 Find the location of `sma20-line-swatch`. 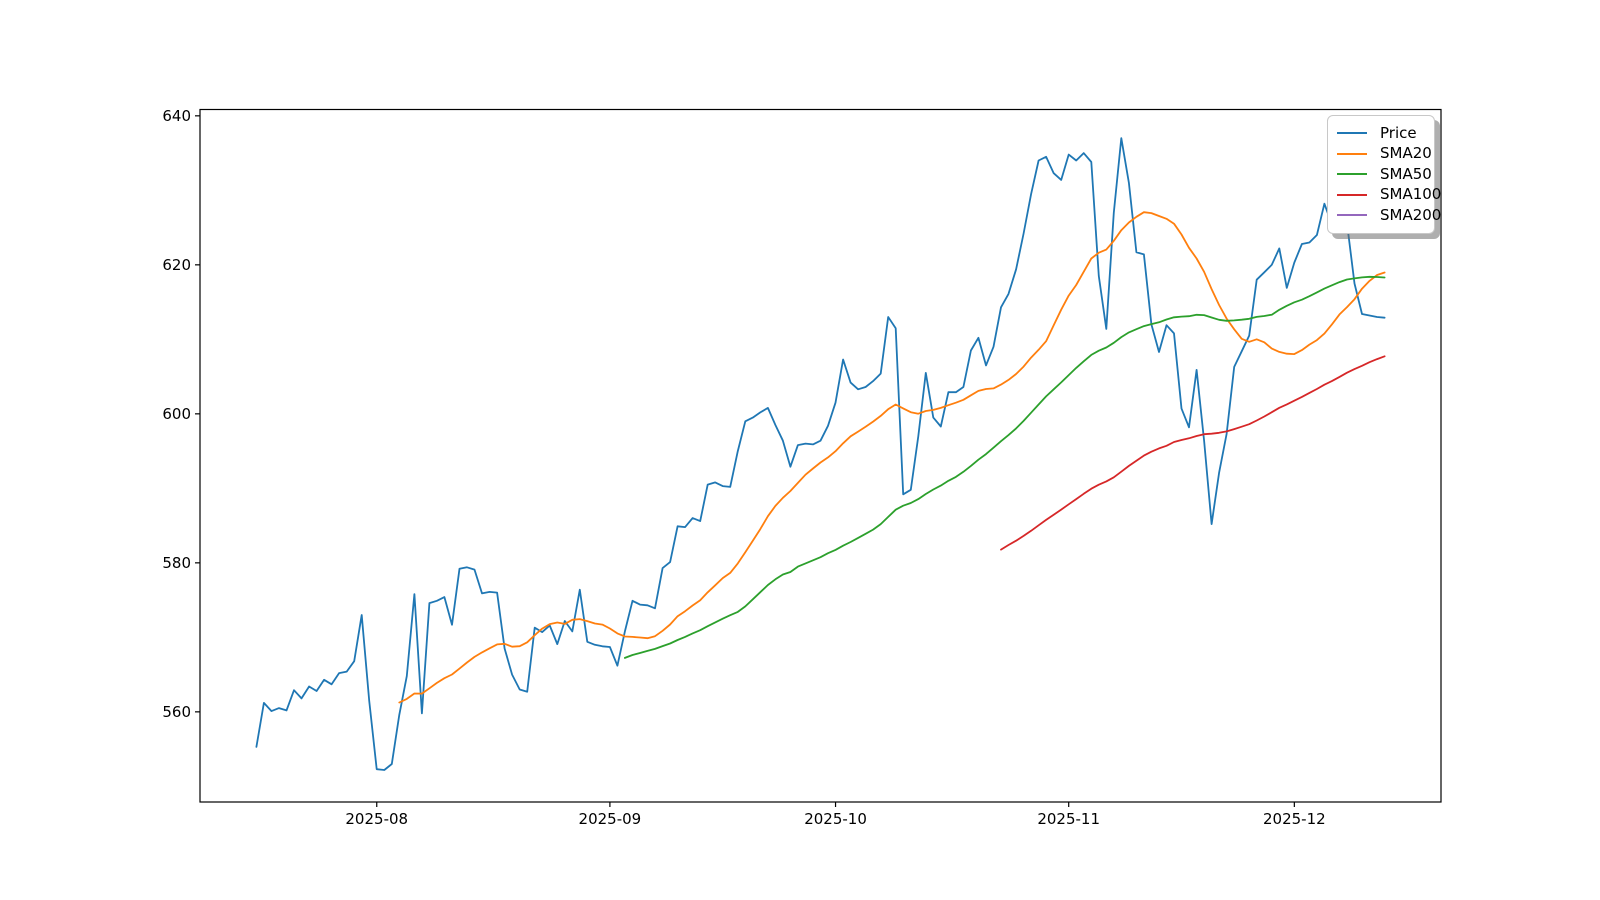

sma20-line-swatch is located at coordinates (1352, 153).